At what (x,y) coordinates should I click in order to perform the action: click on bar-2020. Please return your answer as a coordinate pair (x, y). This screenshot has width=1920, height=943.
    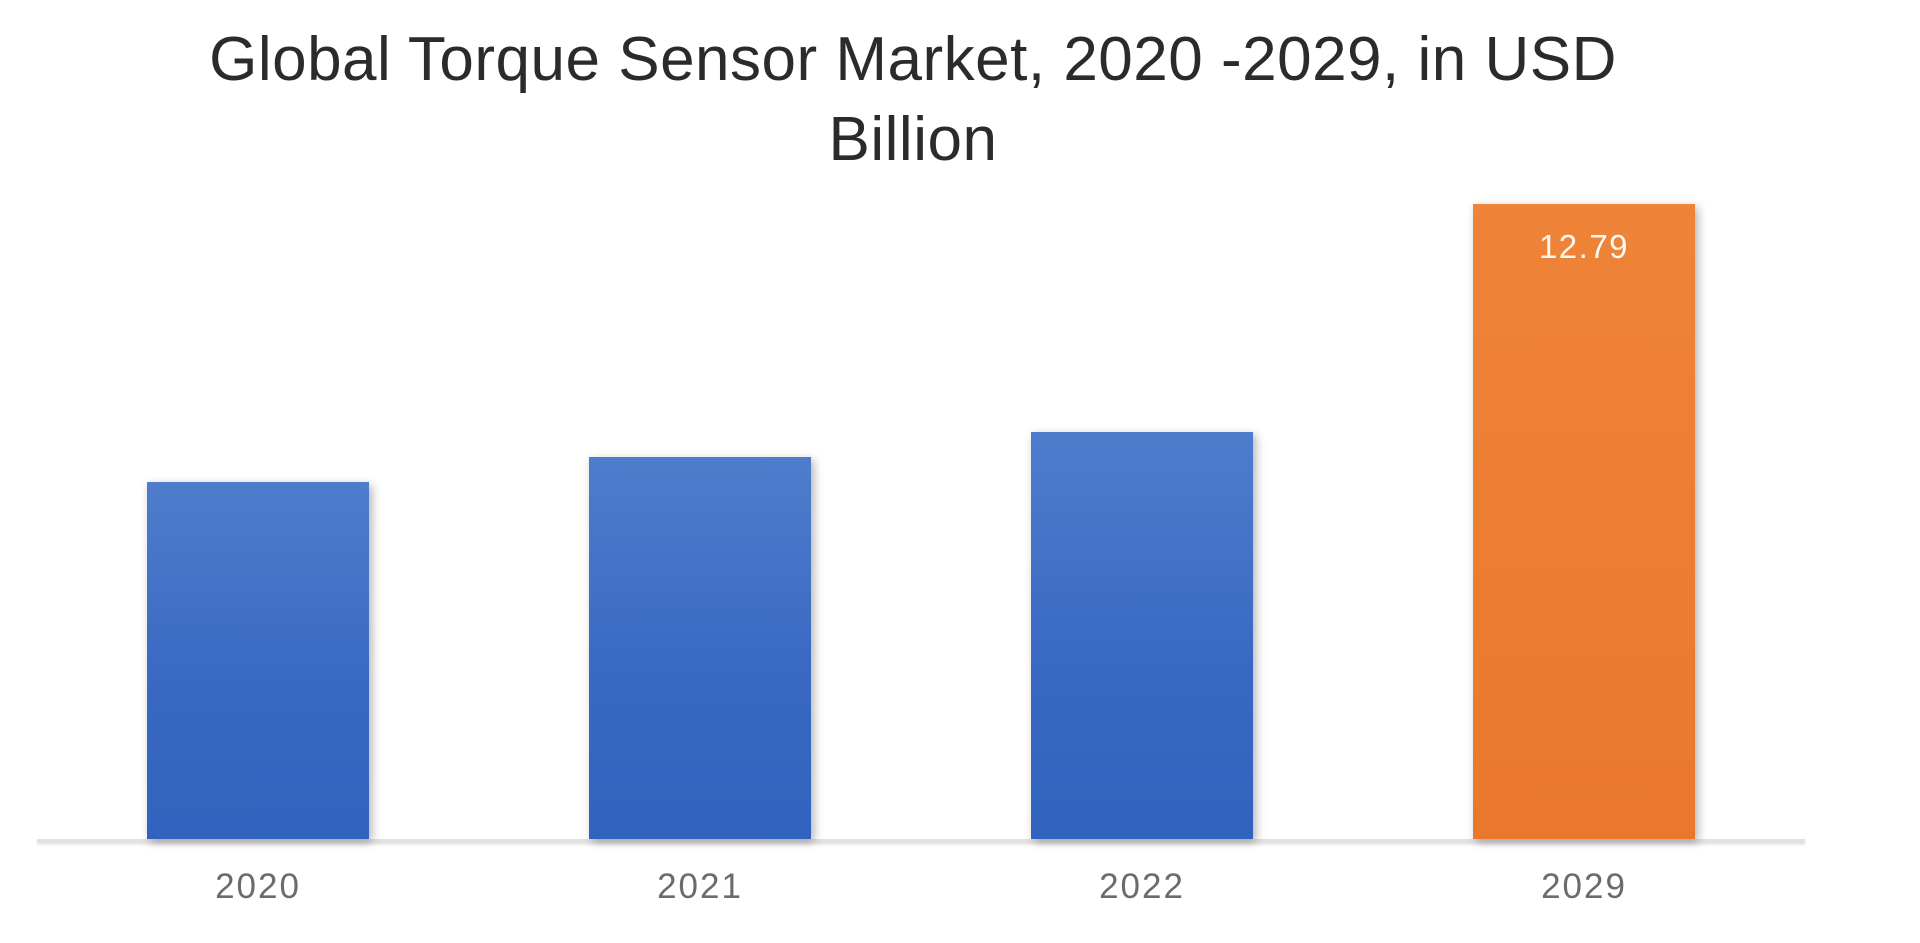
    Looking at the image, I should click on (258, 660).